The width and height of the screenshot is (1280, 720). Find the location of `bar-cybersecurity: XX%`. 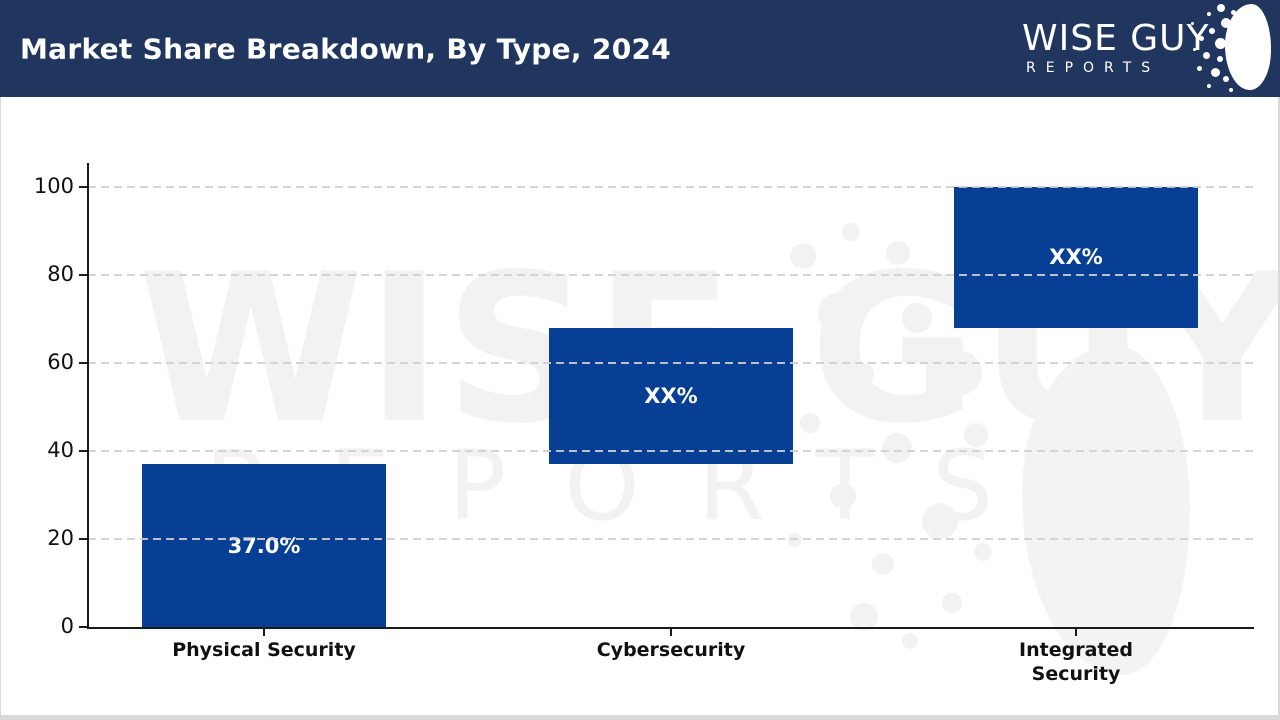

bar-cybersecurity: XX% is located at coordinates (671, 396).